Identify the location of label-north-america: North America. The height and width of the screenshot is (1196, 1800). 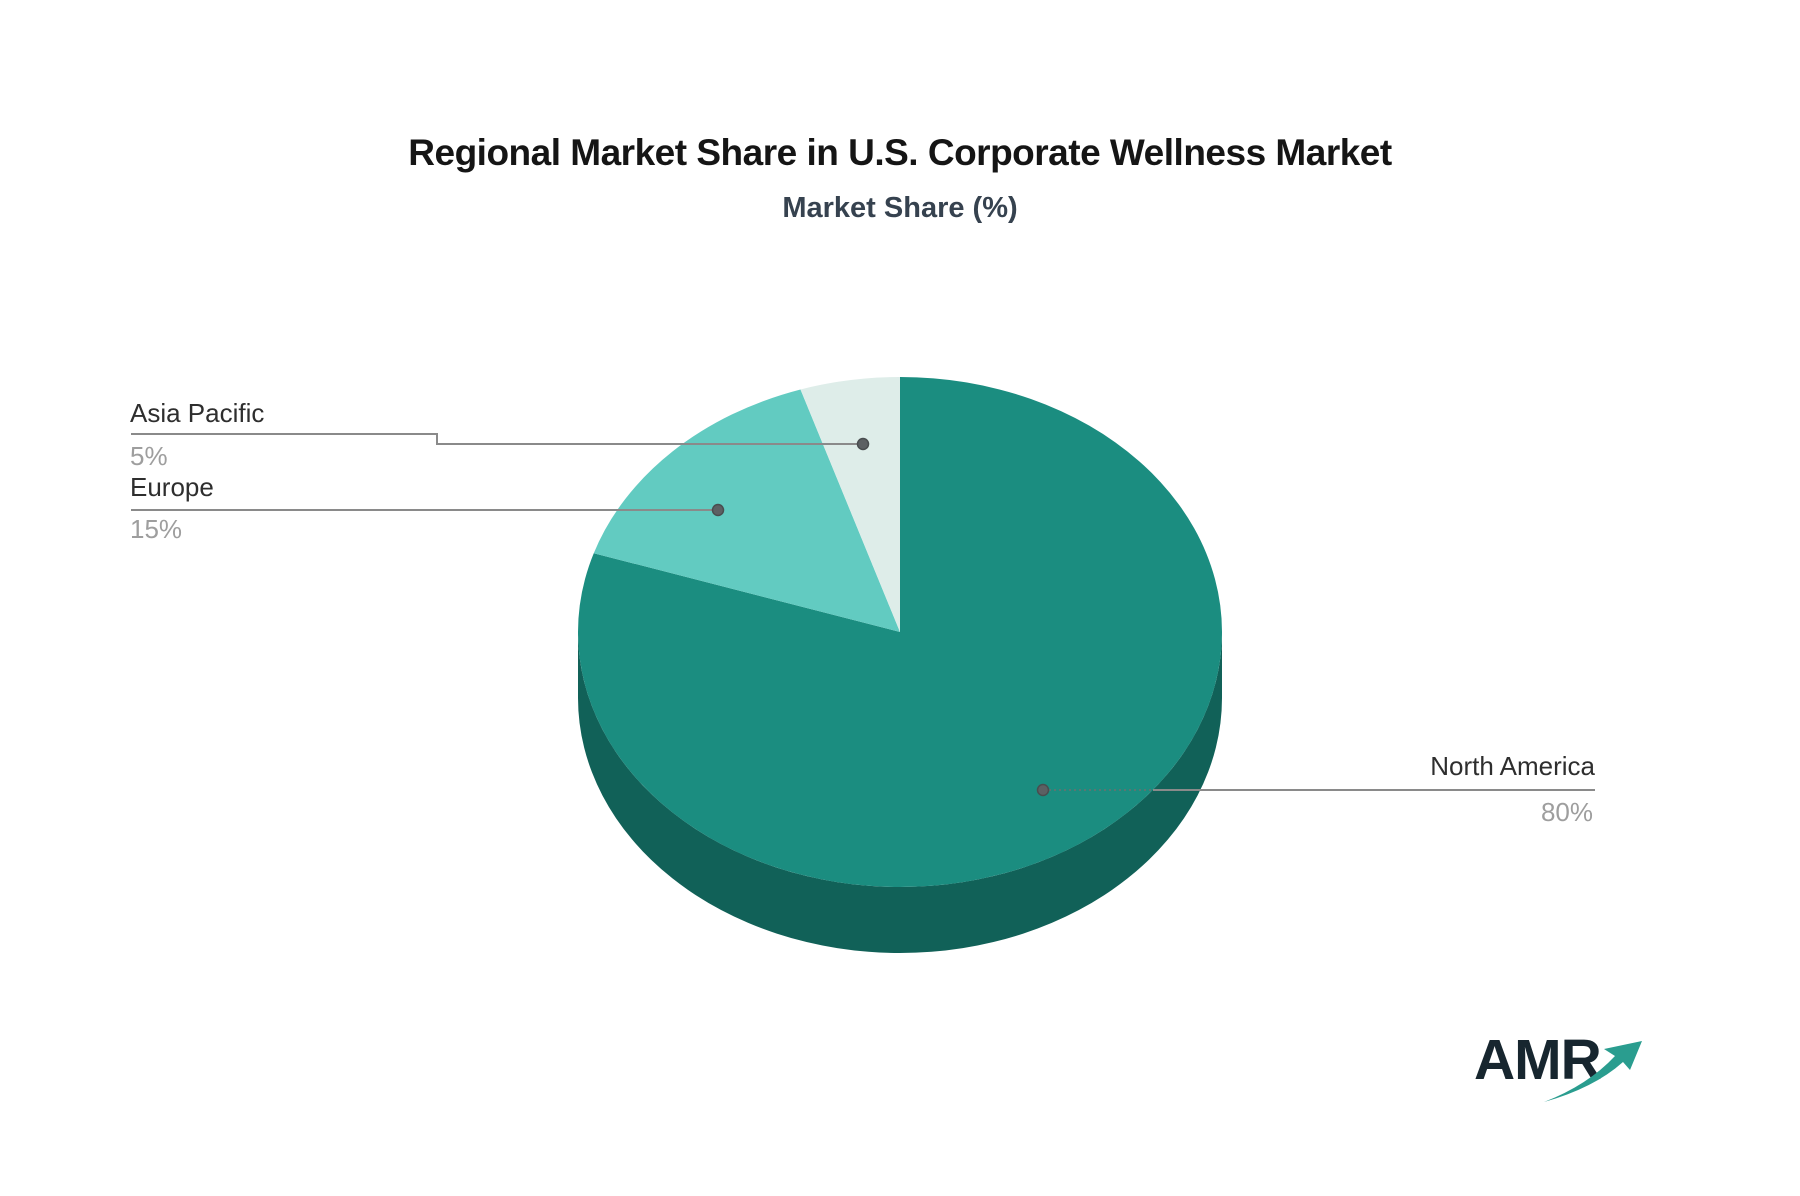
(1512, 766).